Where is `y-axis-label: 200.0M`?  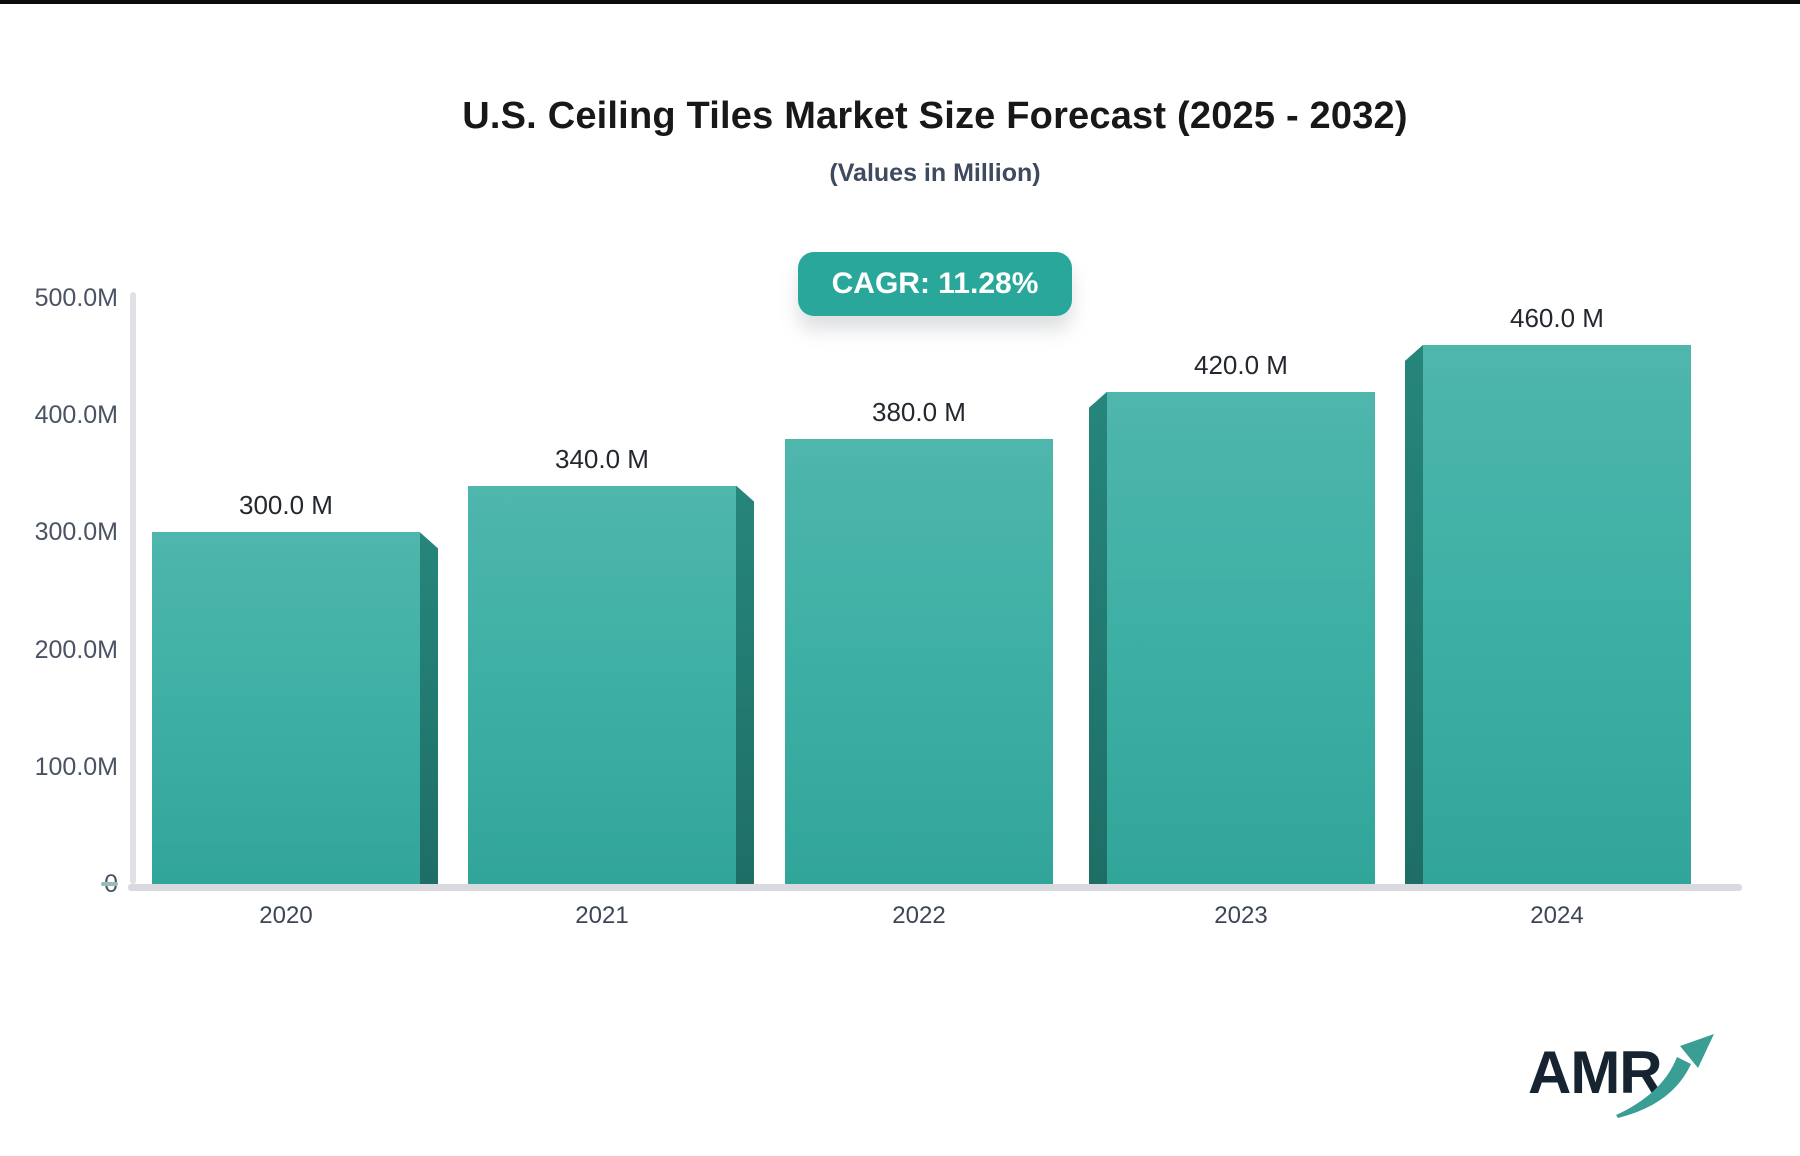 y-axis-label: 200.0M is located at coordinates (76, 649).